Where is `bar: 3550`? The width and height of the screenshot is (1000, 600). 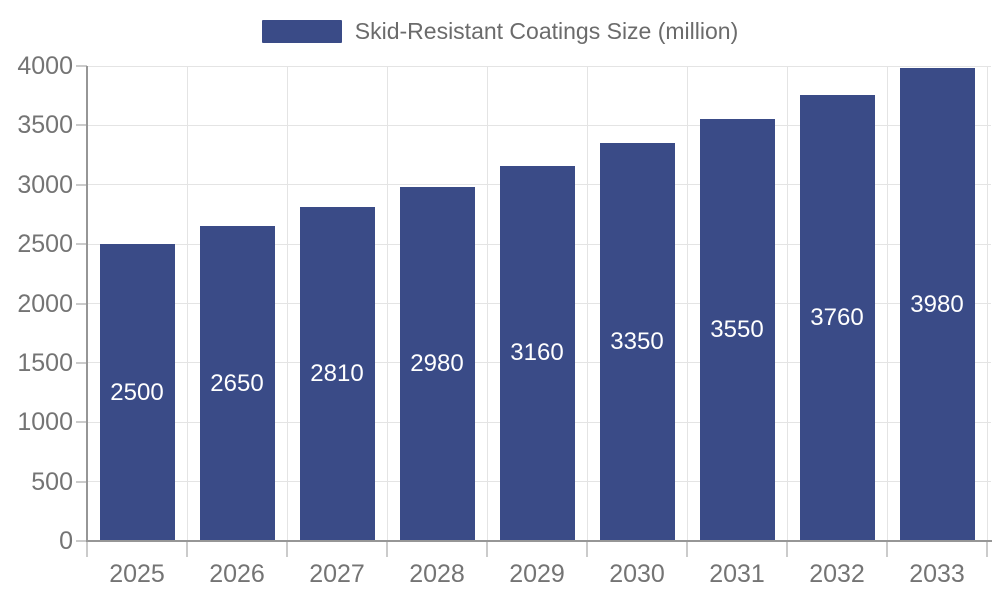 bar: 3550 is located at coordinates (737, 330).